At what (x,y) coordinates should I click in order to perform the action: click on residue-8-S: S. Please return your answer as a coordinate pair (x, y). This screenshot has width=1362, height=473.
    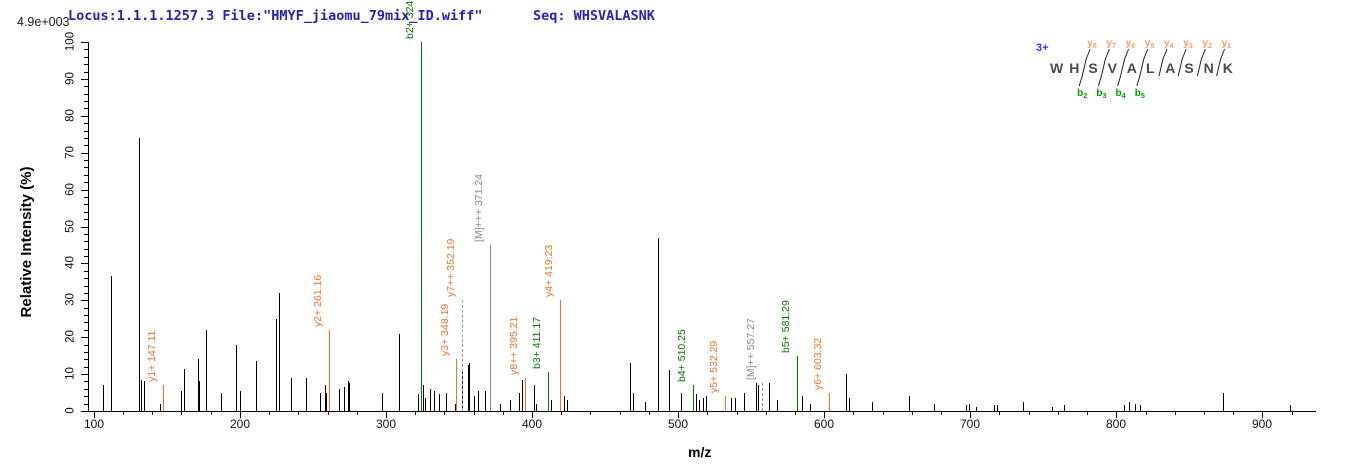
    Looking at the image, I should click on (1188, 68).